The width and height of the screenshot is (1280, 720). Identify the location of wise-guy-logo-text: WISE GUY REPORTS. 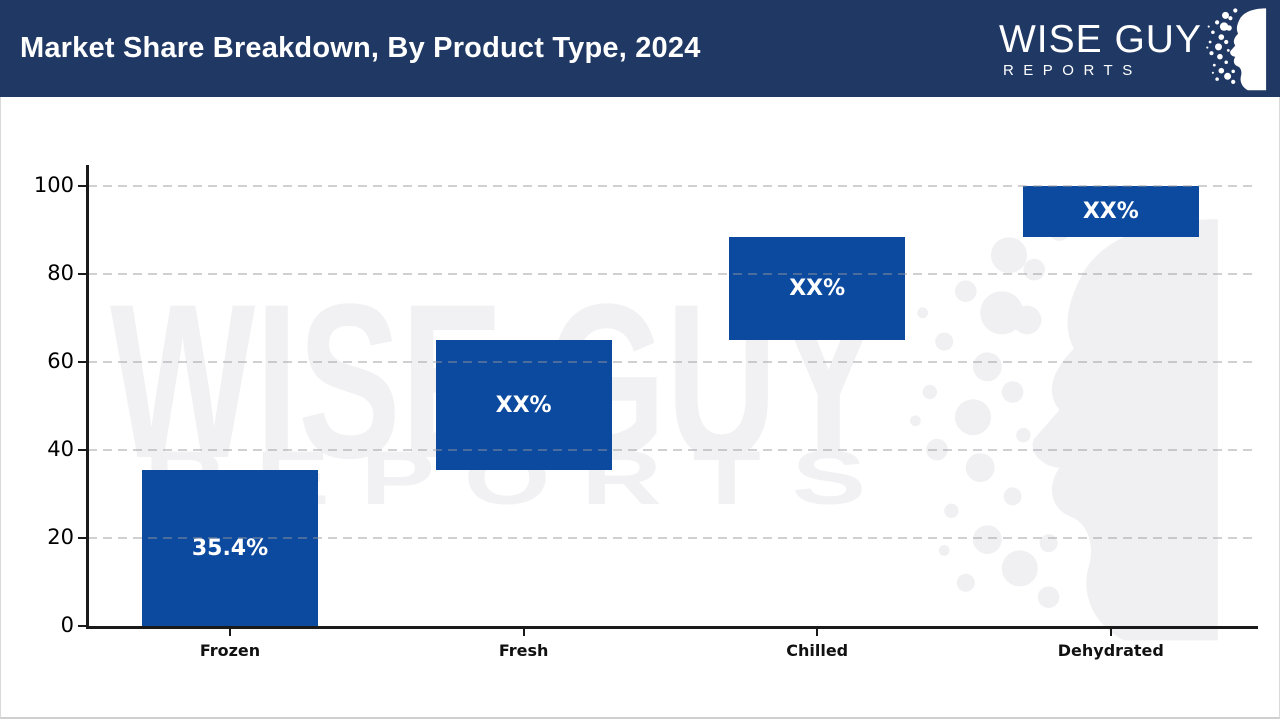
(1100, 48).